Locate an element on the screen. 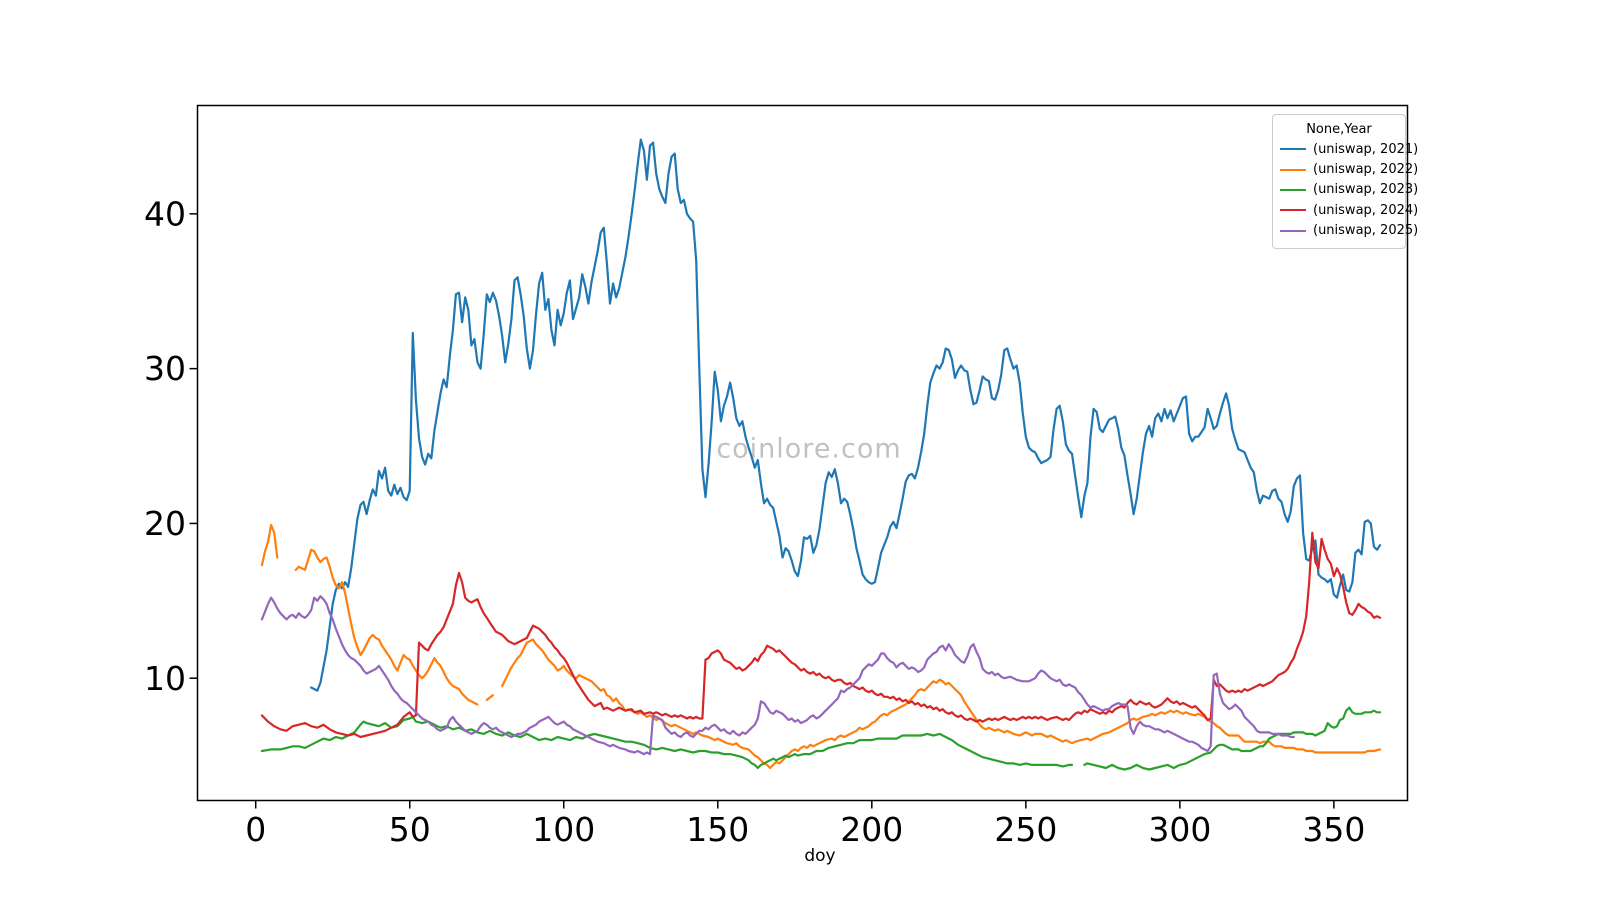  y-tick-label-10: 10 is located at coordinates (165, 678).